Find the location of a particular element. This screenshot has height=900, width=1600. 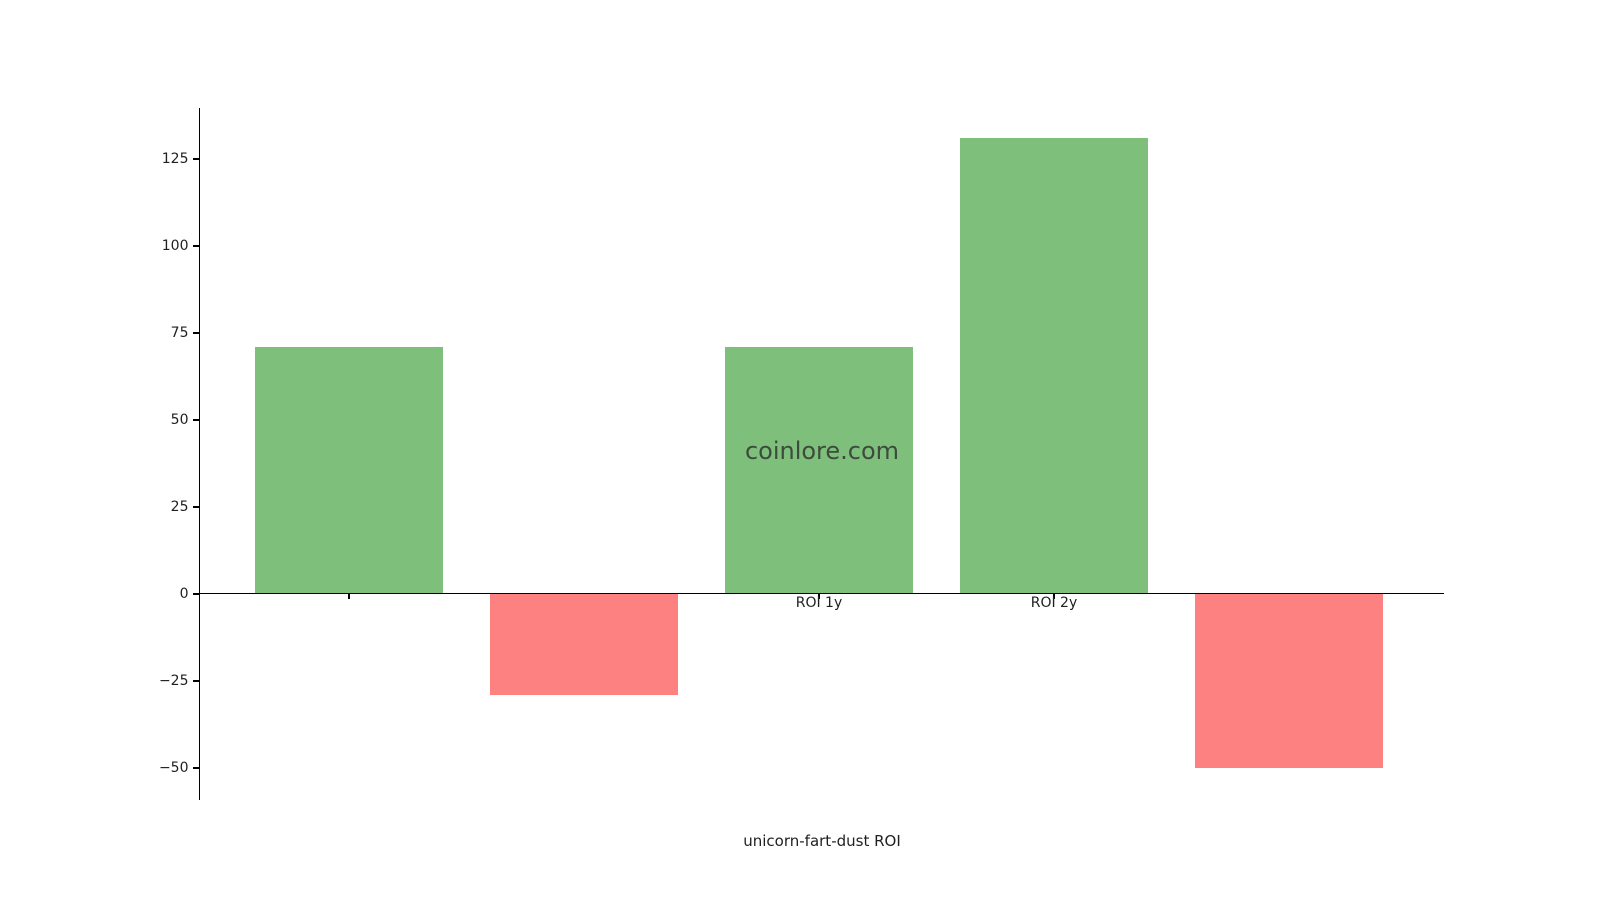

bar-roi-2y is located at coordinates (1054, 366).